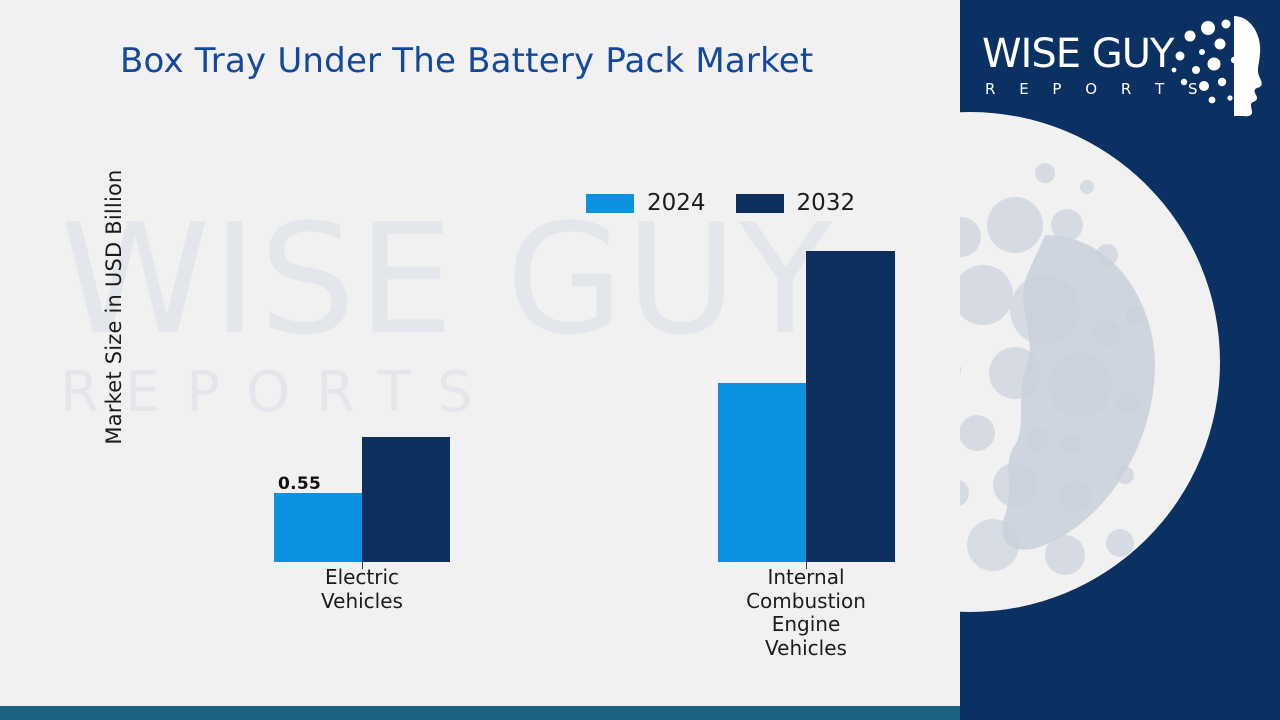 The width and height of the screenshot is (1280, 720). Describe the element at coordinates (480, 713) in the screenshot. I see `bottom-accent-strip` at that location.